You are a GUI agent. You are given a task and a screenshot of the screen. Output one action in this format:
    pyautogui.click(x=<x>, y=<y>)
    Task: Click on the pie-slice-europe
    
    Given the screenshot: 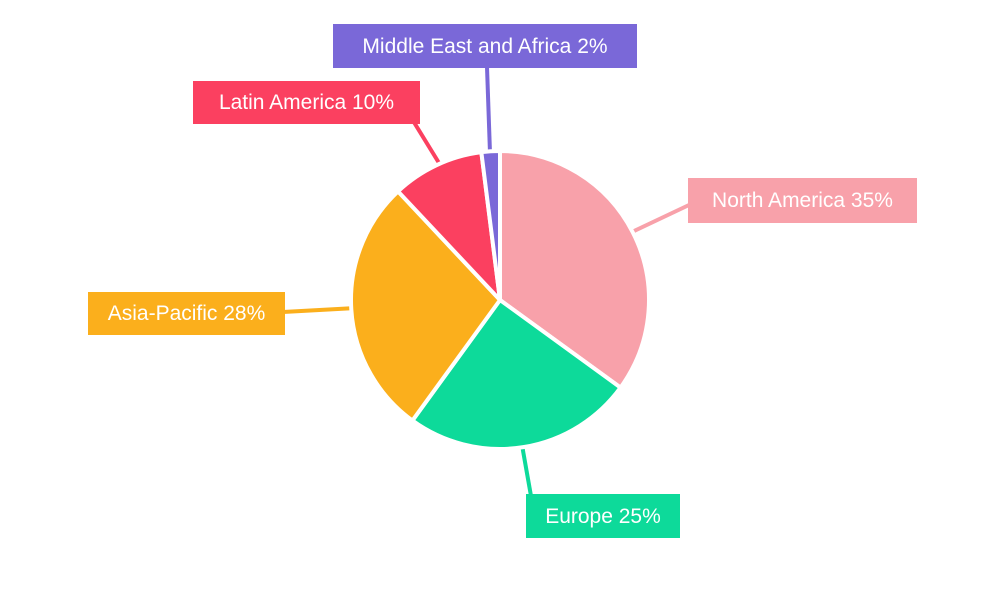 What is the action you would take?
    pyautogui.click(x=516, y=374)
    